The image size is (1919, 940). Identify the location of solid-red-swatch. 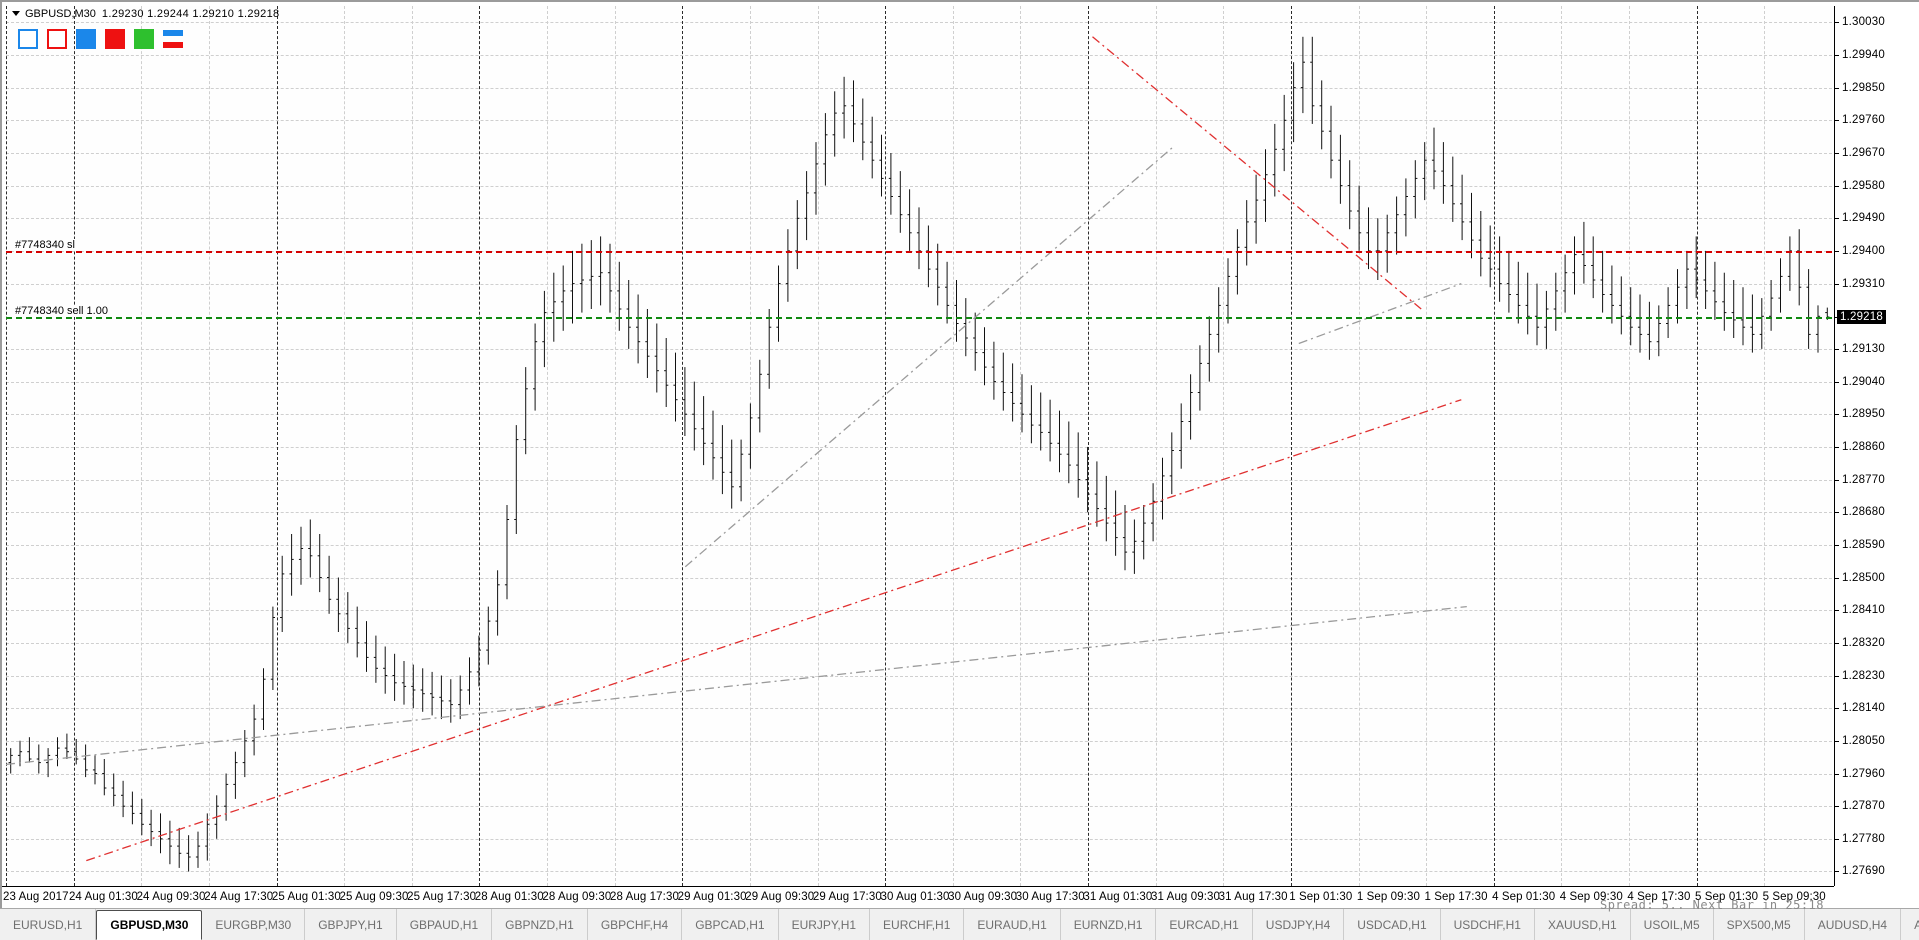
(115, 39).